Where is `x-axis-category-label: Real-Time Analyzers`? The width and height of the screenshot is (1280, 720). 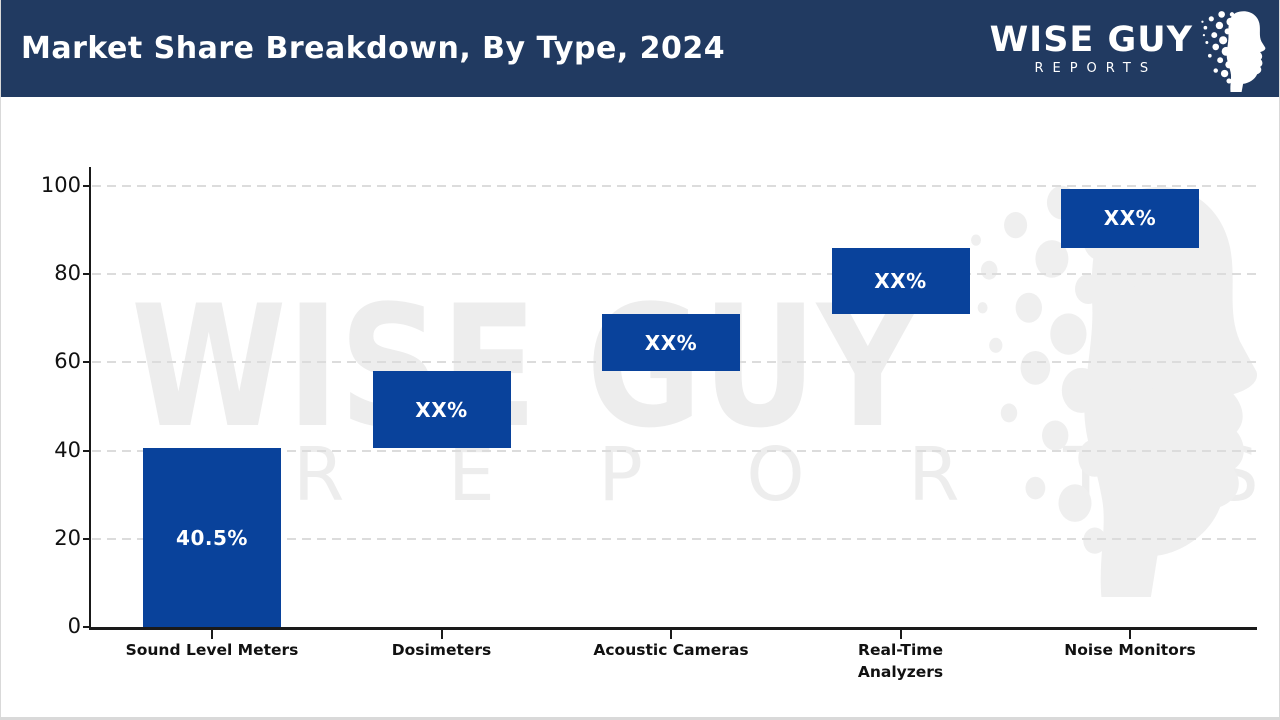 x-axis-category-label: Real-Time Analyzers is located at coordinates (900, 661).